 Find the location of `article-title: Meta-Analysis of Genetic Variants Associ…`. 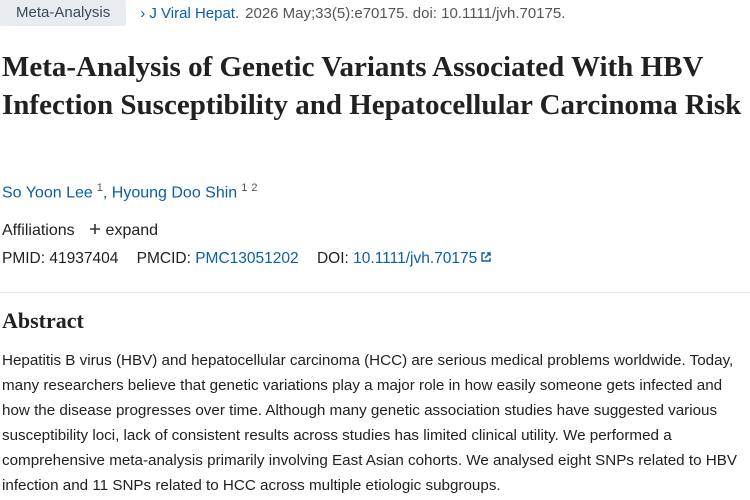

article-title: Meta-Analysis of Genetic Variants Associ… is located at coordinates (372, 86).